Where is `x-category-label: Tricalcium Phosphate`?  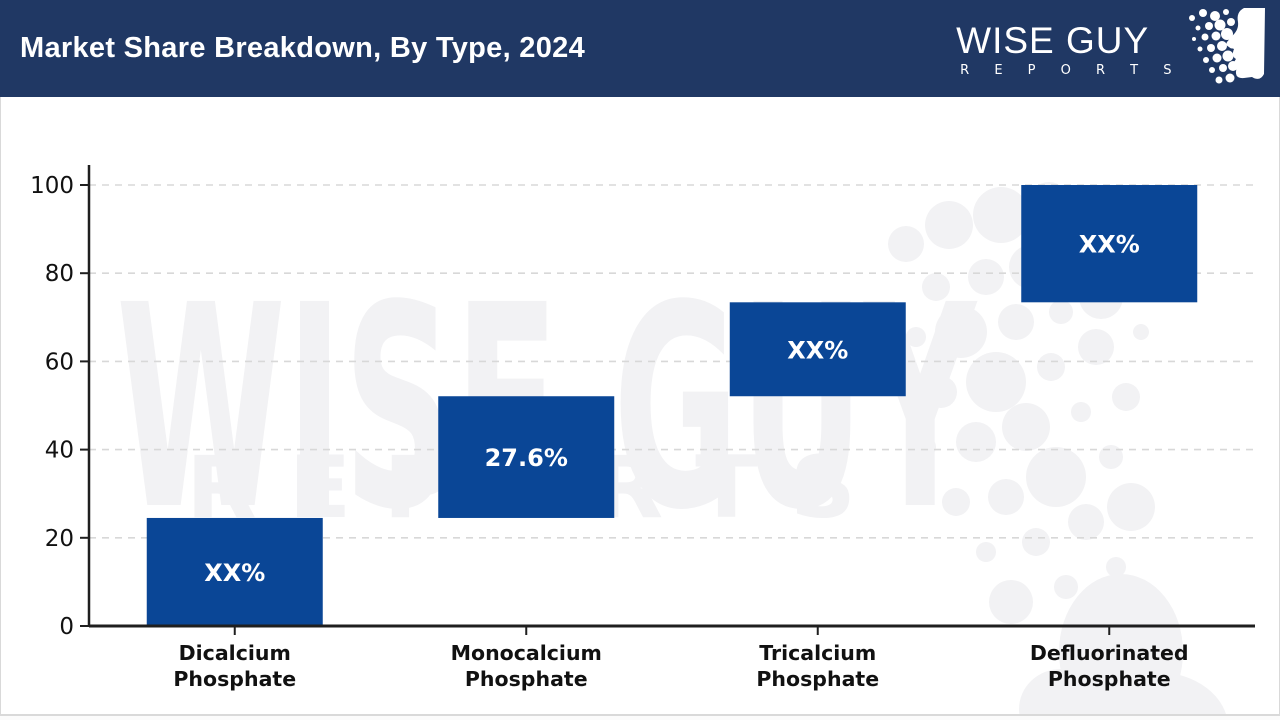 x-category-label: Tricalcium Phosphate is located at coordinates (817, 666).